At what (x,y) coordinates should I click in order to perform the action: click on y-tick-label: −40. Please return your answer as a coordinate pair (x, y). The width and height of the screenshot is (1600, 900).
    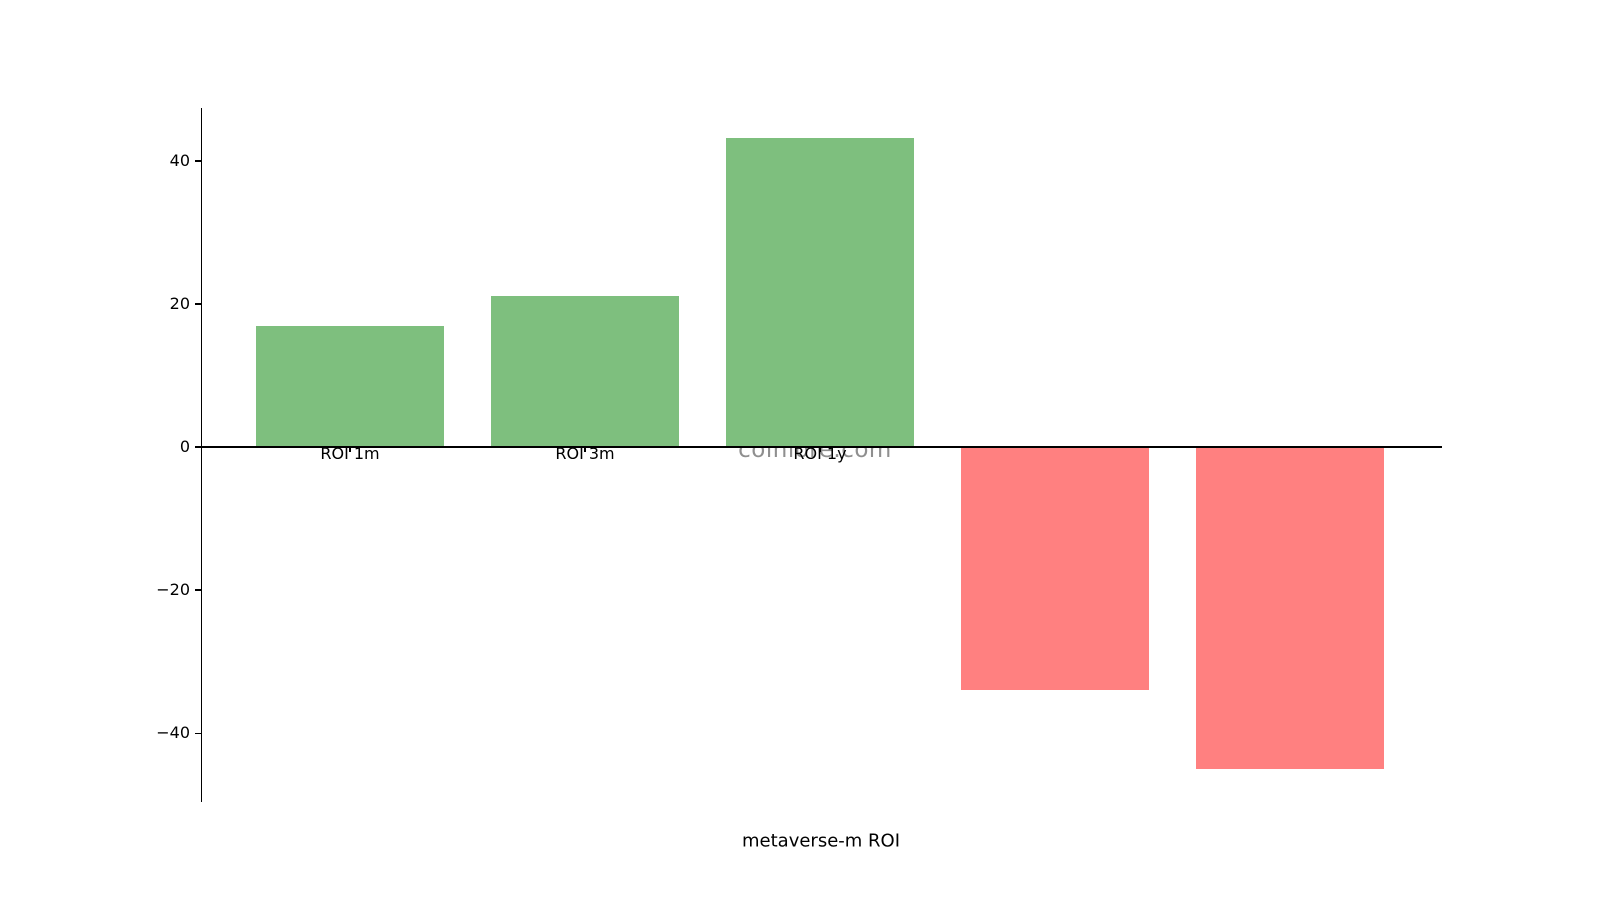
    Looking at the image, I should click on (173, 733).